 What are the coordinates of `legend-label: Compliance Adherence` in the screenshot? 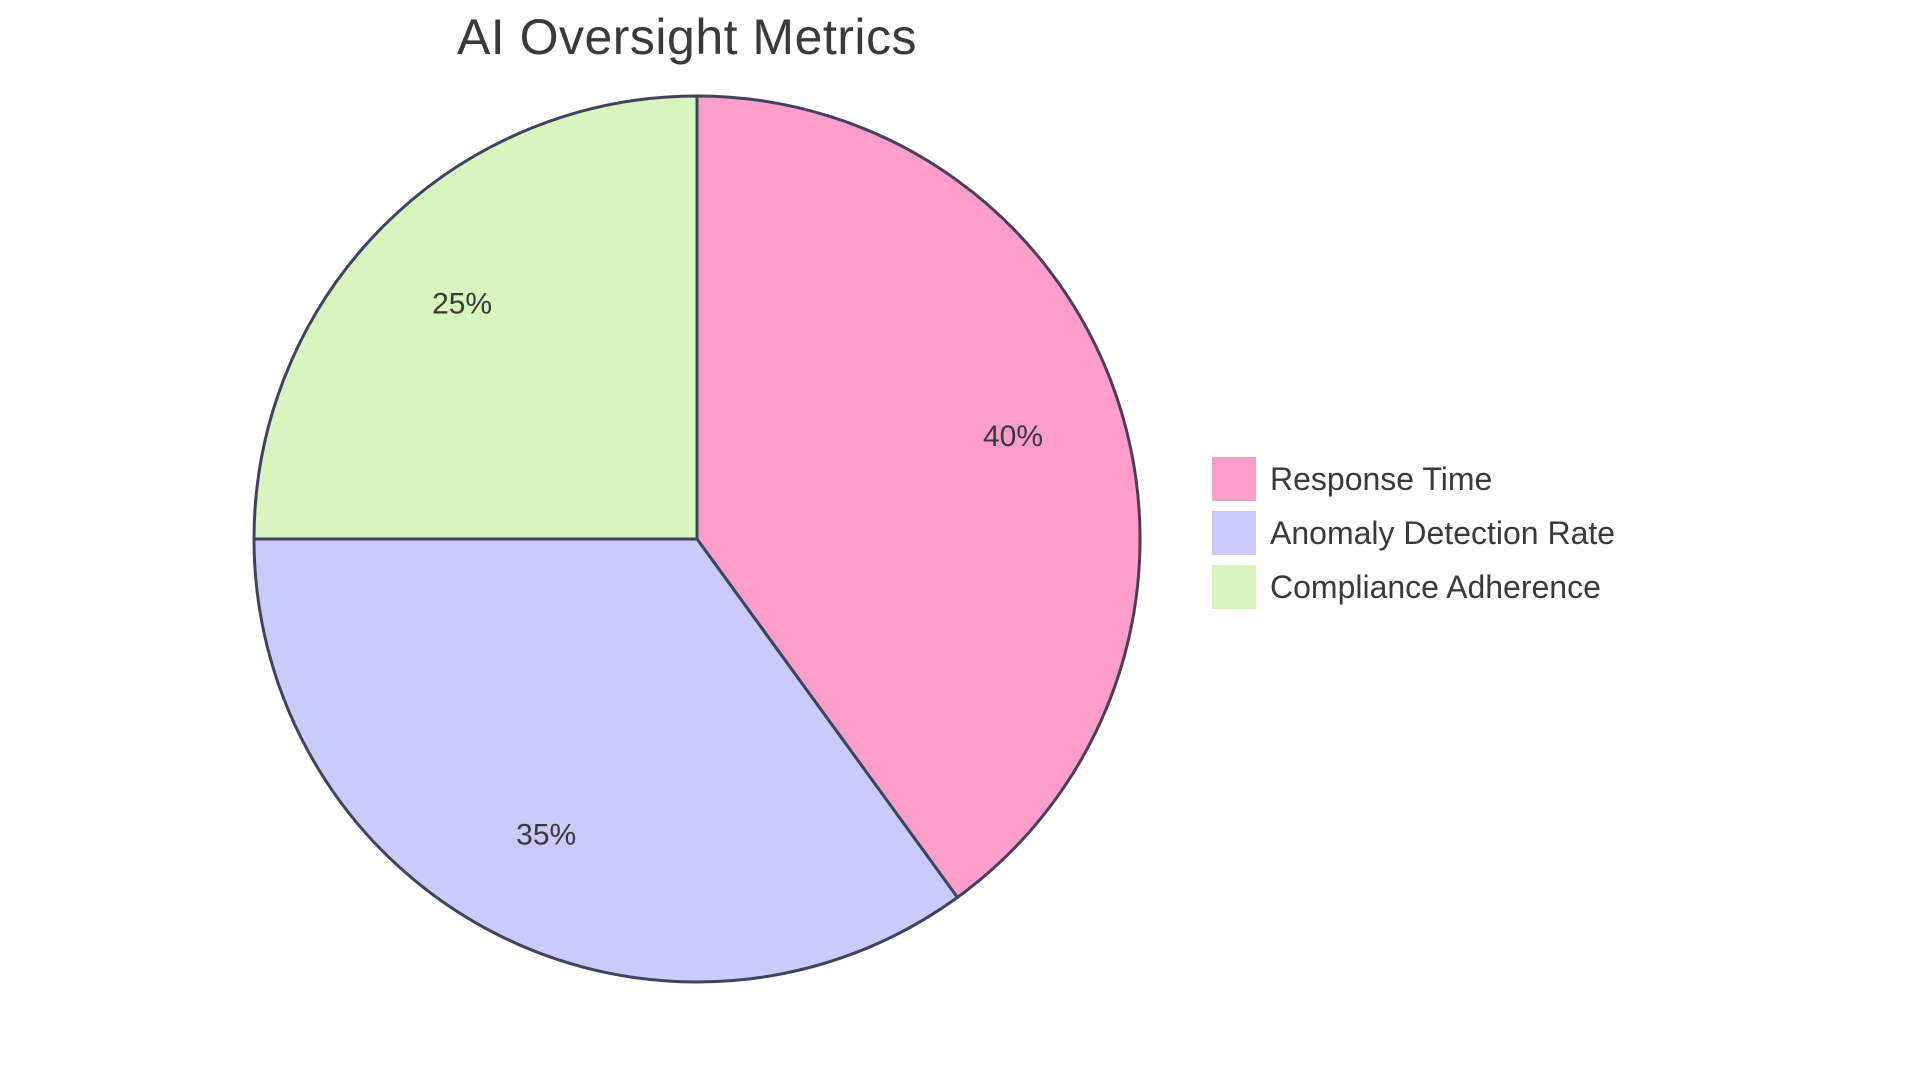 It's located at (1435, 586).